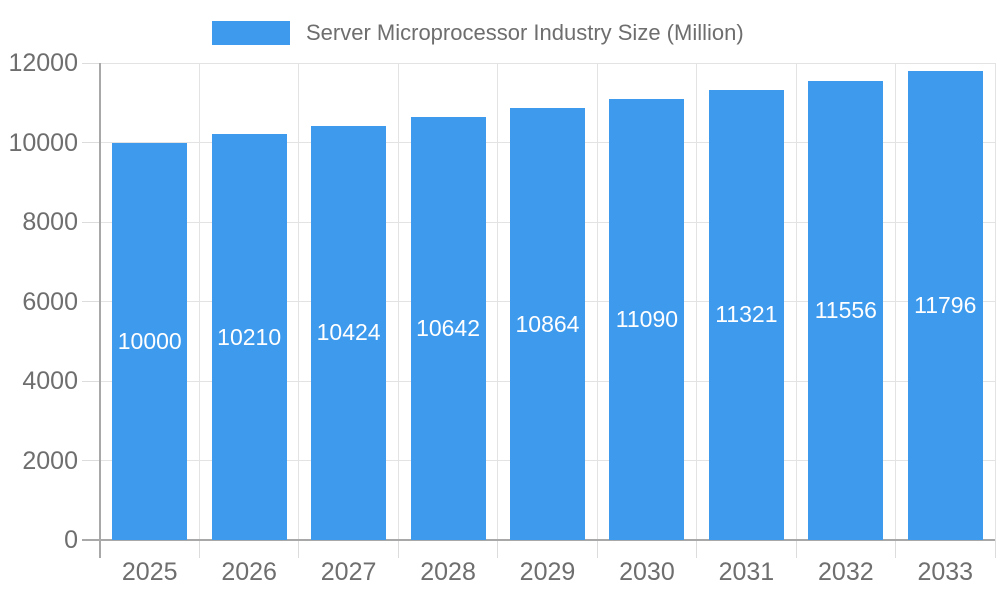  Describe the element at coordinates (149, 572) in the screenshot. I see `x-tick-label: 2025` at that location.